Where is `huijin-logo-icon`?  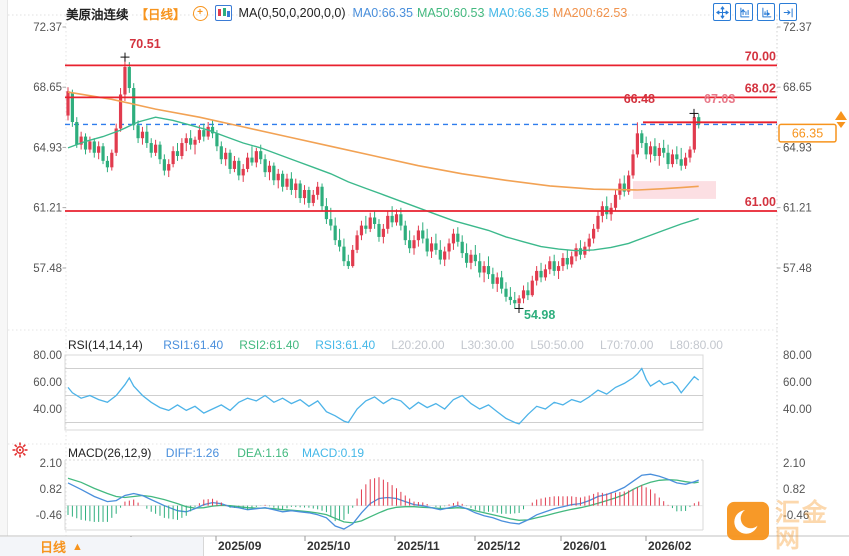 huijin-logo-icon is located at coordinates (748, 521).